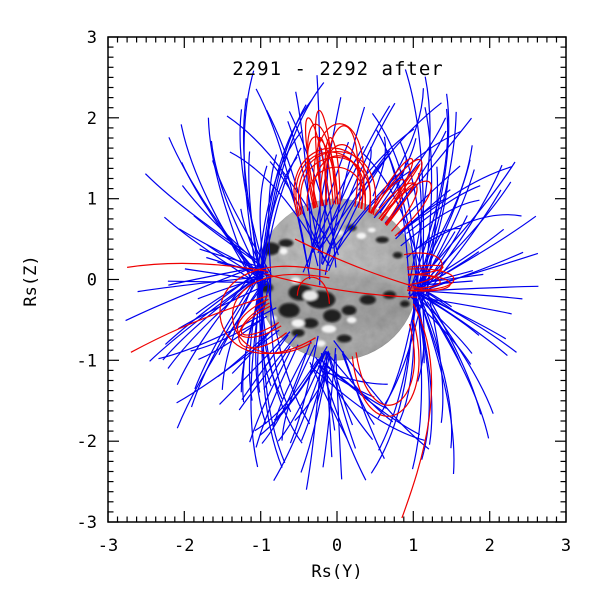 The height and width of the screenshot is (605, 600). What do you see at coordinates (184, 546) in the screenshot?
I see `x-tick-label: -2` at bounding box center [184, 546].